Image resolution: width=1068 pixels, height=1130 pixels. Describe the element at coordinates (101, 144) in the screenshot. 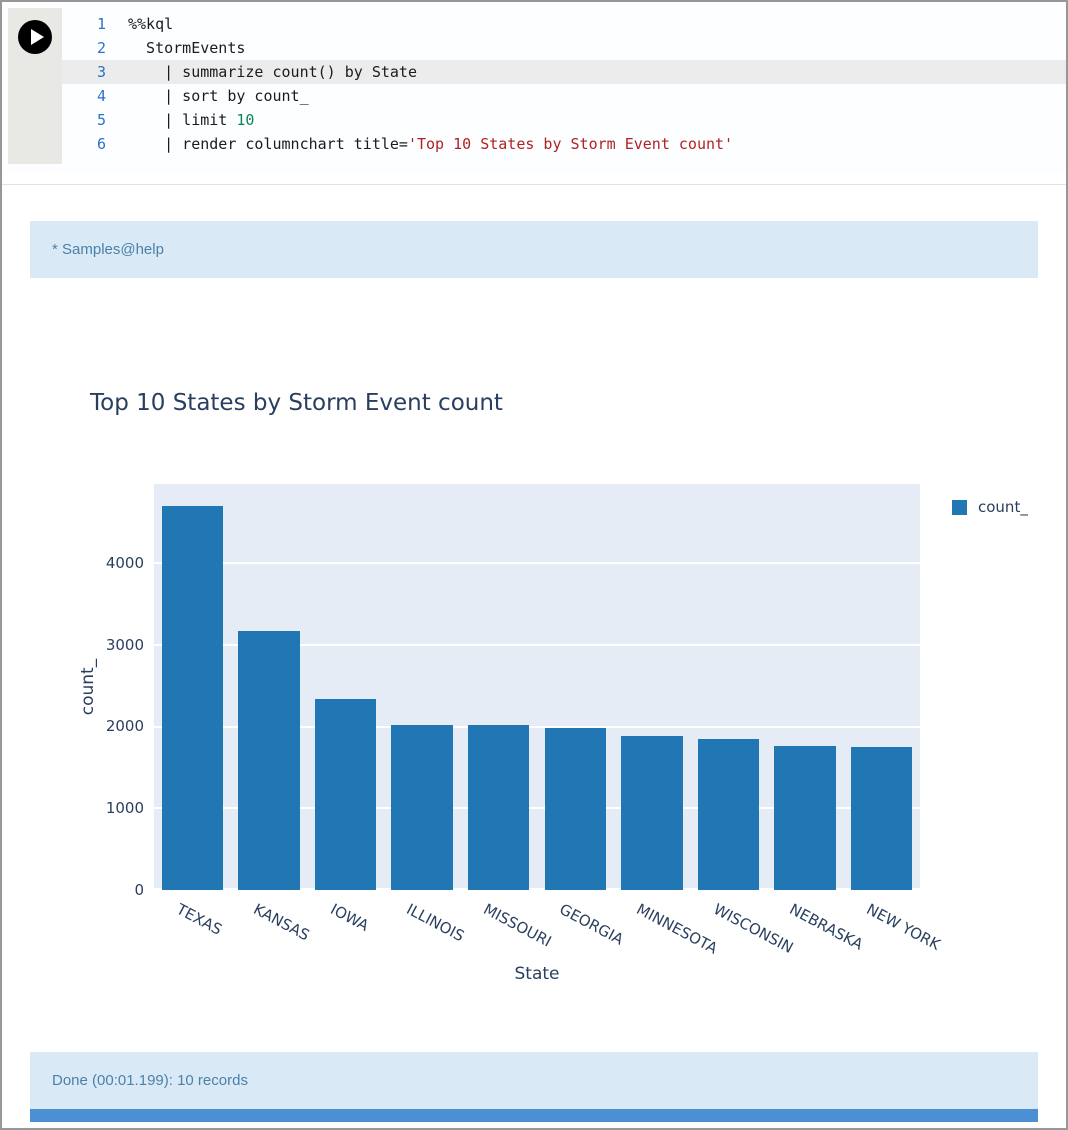

I see `line-number: 6` at that location.